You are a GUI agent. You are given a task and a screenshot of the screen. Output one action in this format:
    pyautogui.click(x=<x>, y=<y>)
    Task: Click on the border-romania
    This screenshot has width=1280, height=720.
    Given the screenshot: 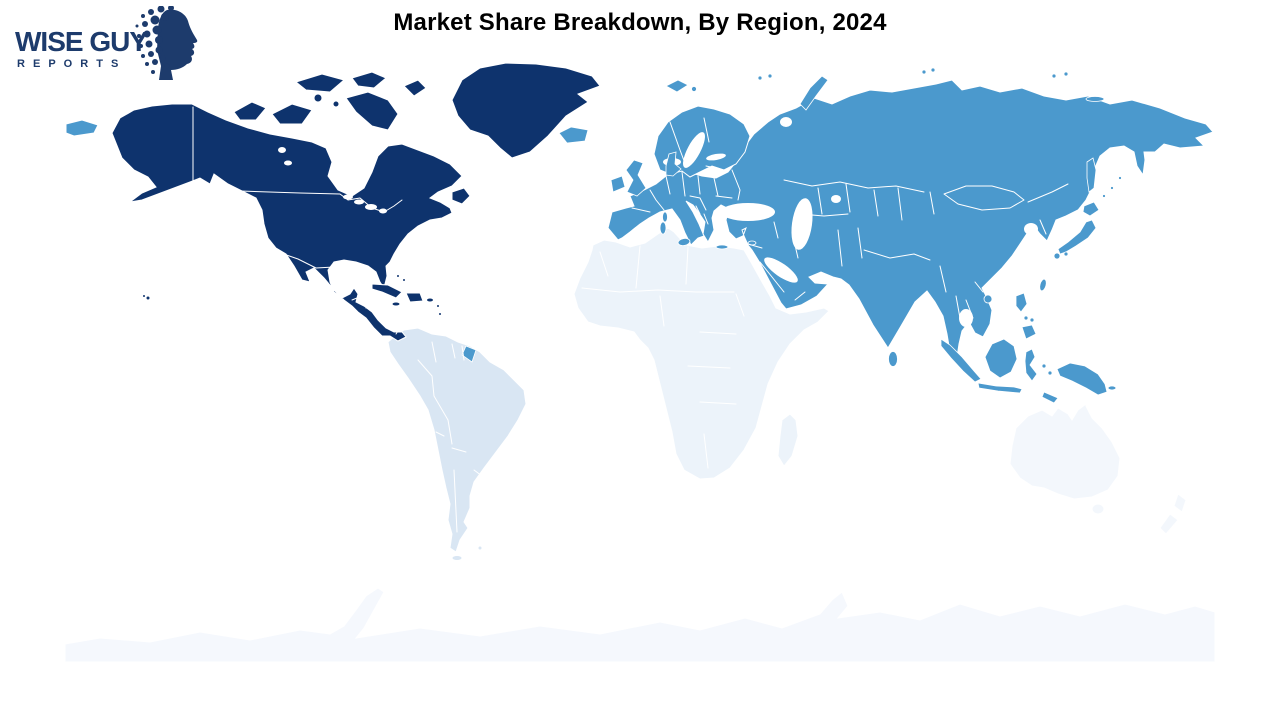 What is the action you would take?
    pyautogui.click(x=724, y=197)
    